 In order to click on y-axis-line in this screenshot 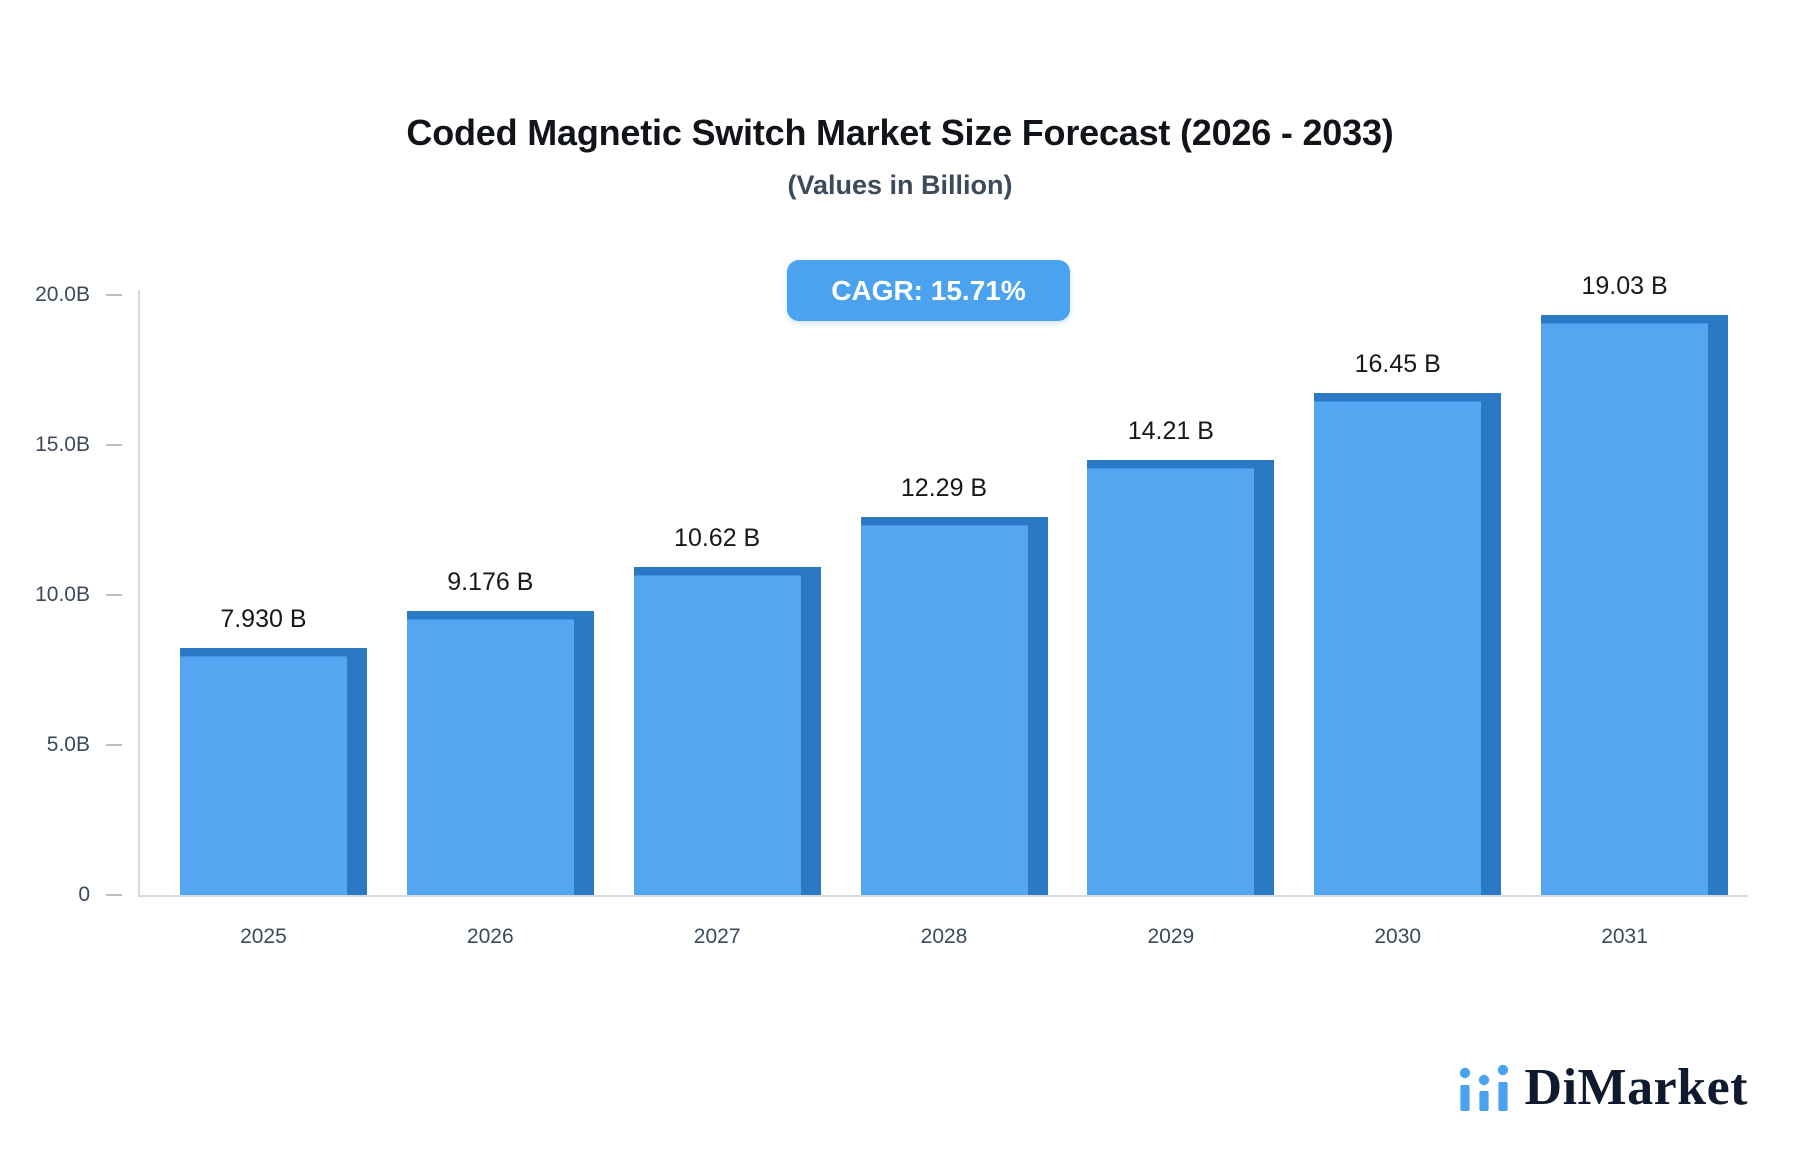, I will do `click(139, 593)`.